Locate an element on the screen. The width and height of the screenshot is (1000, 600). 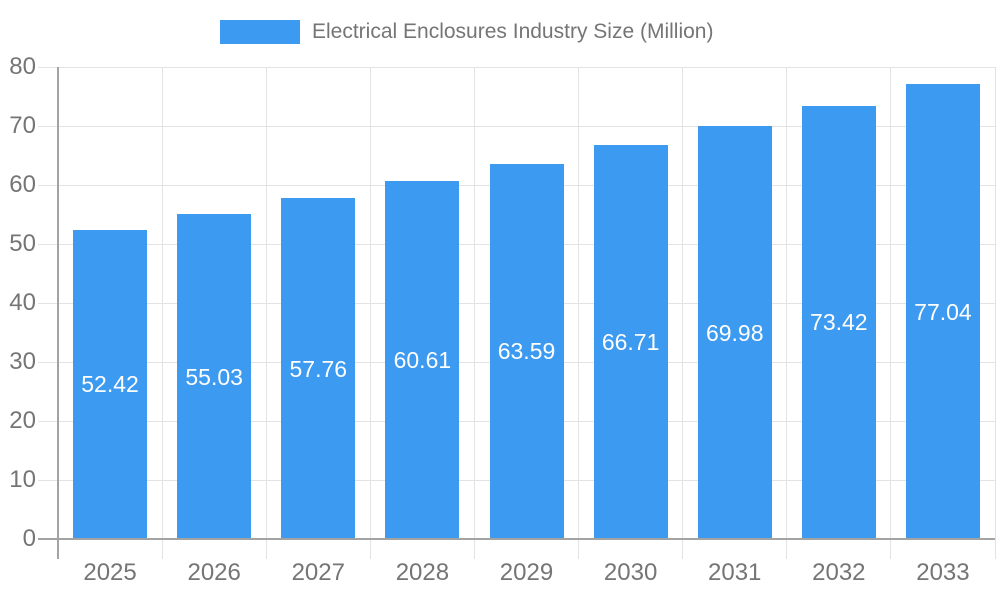
bar-value-label: 73.42 is located at coordinates (839, 322).